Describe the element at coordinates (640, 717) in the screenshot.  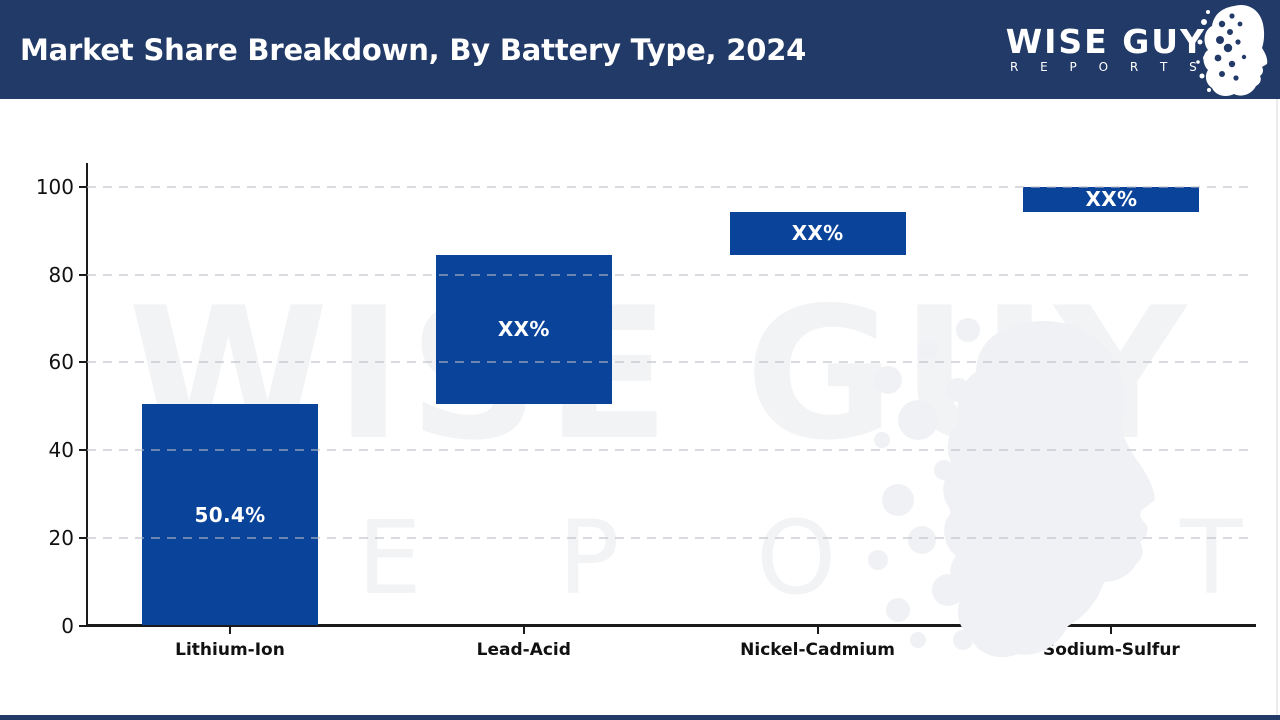
I see `footer-band` at that location.